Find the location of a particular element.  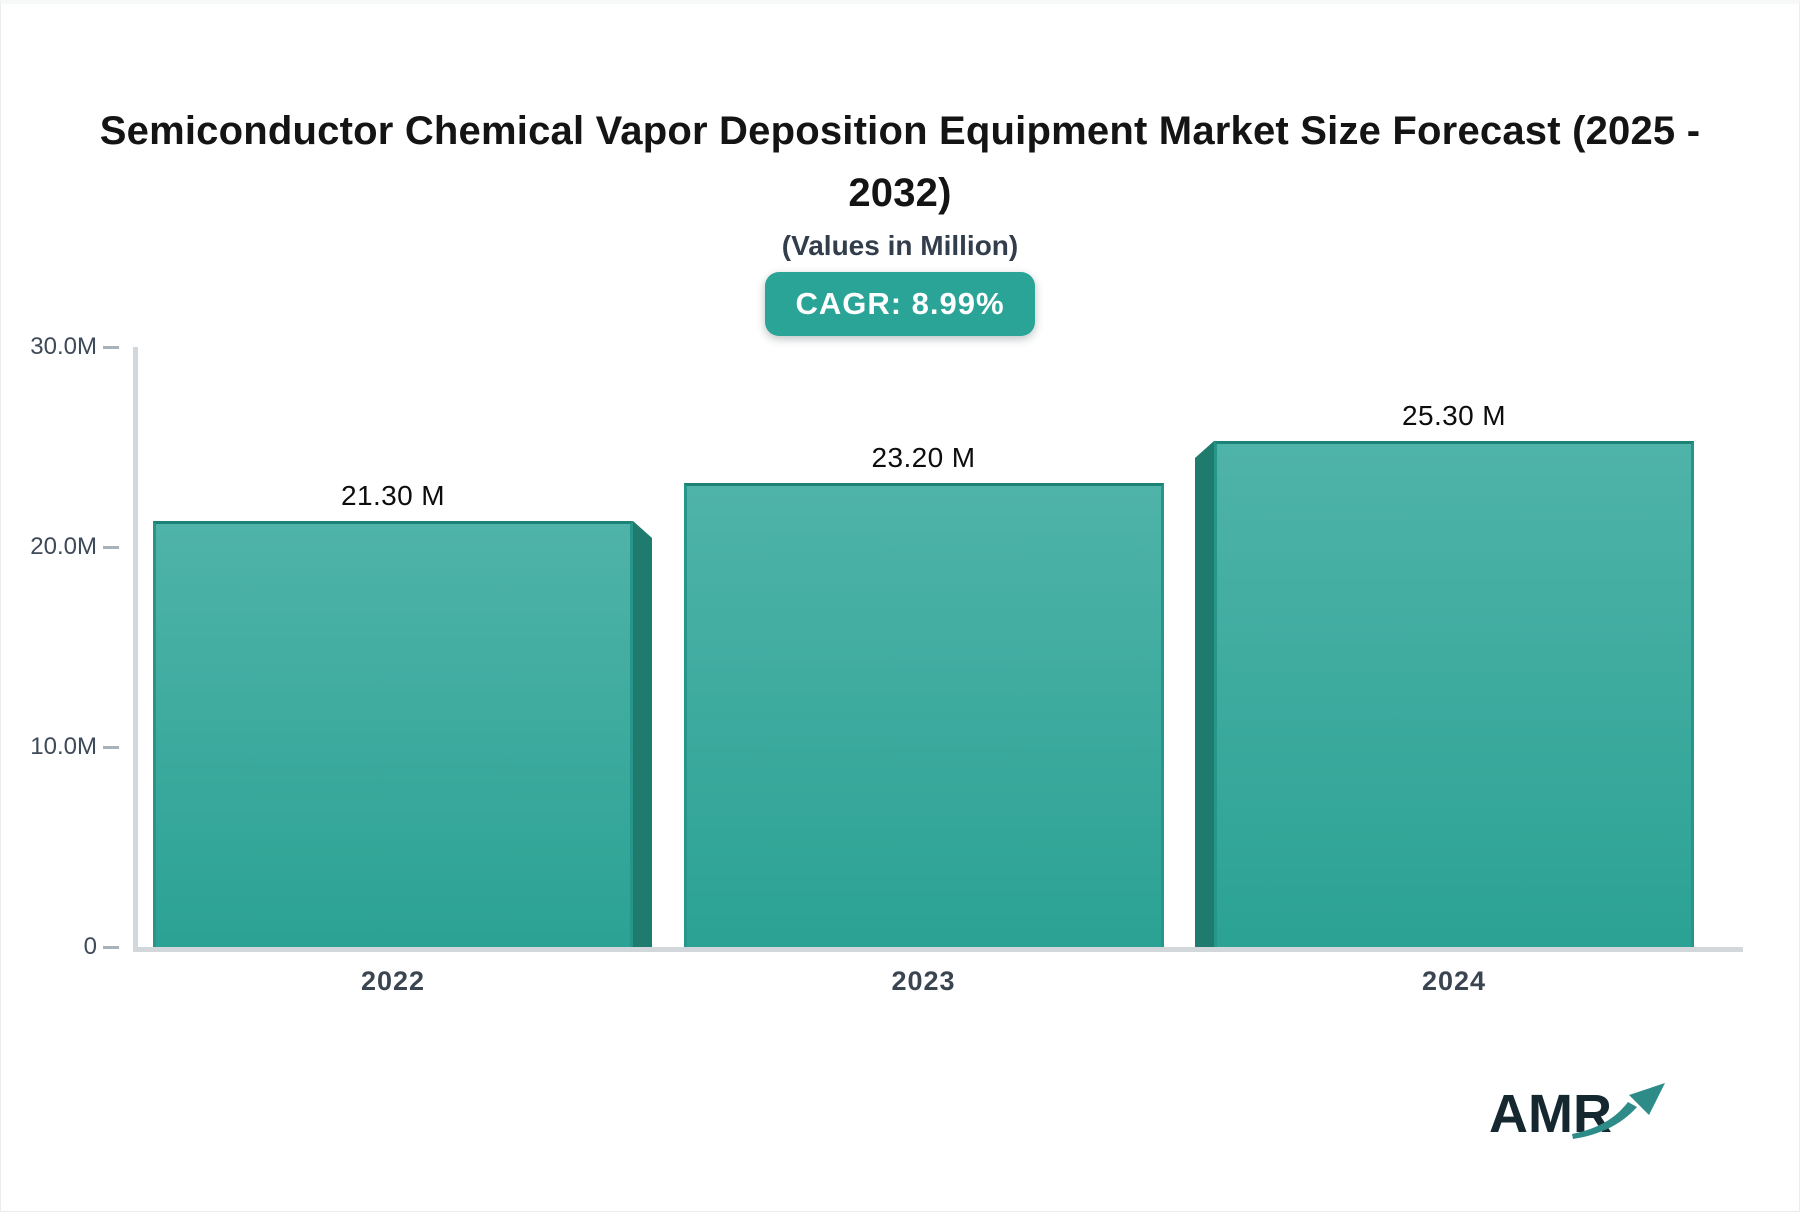

bar-value-label: 25.30 M is located at coordinates (1454, 415).